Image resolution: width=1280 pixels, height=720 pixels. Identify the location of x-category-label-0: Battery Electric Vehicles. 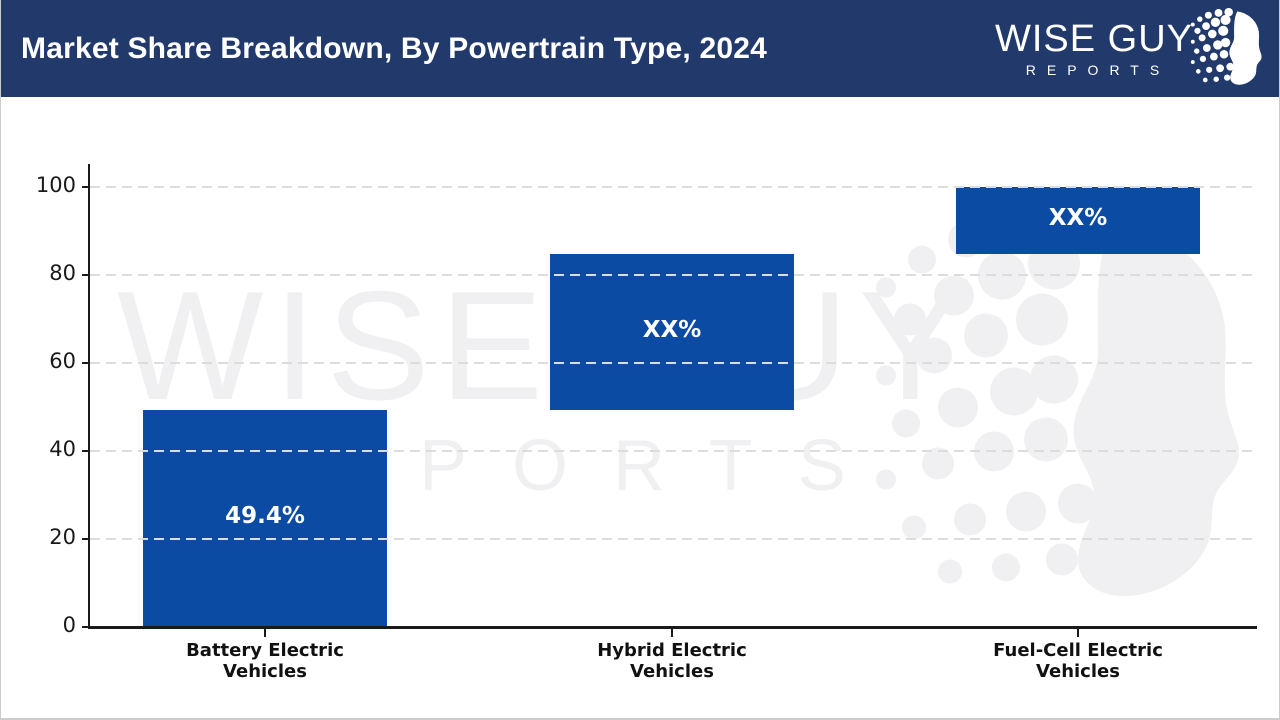
(265, 661).